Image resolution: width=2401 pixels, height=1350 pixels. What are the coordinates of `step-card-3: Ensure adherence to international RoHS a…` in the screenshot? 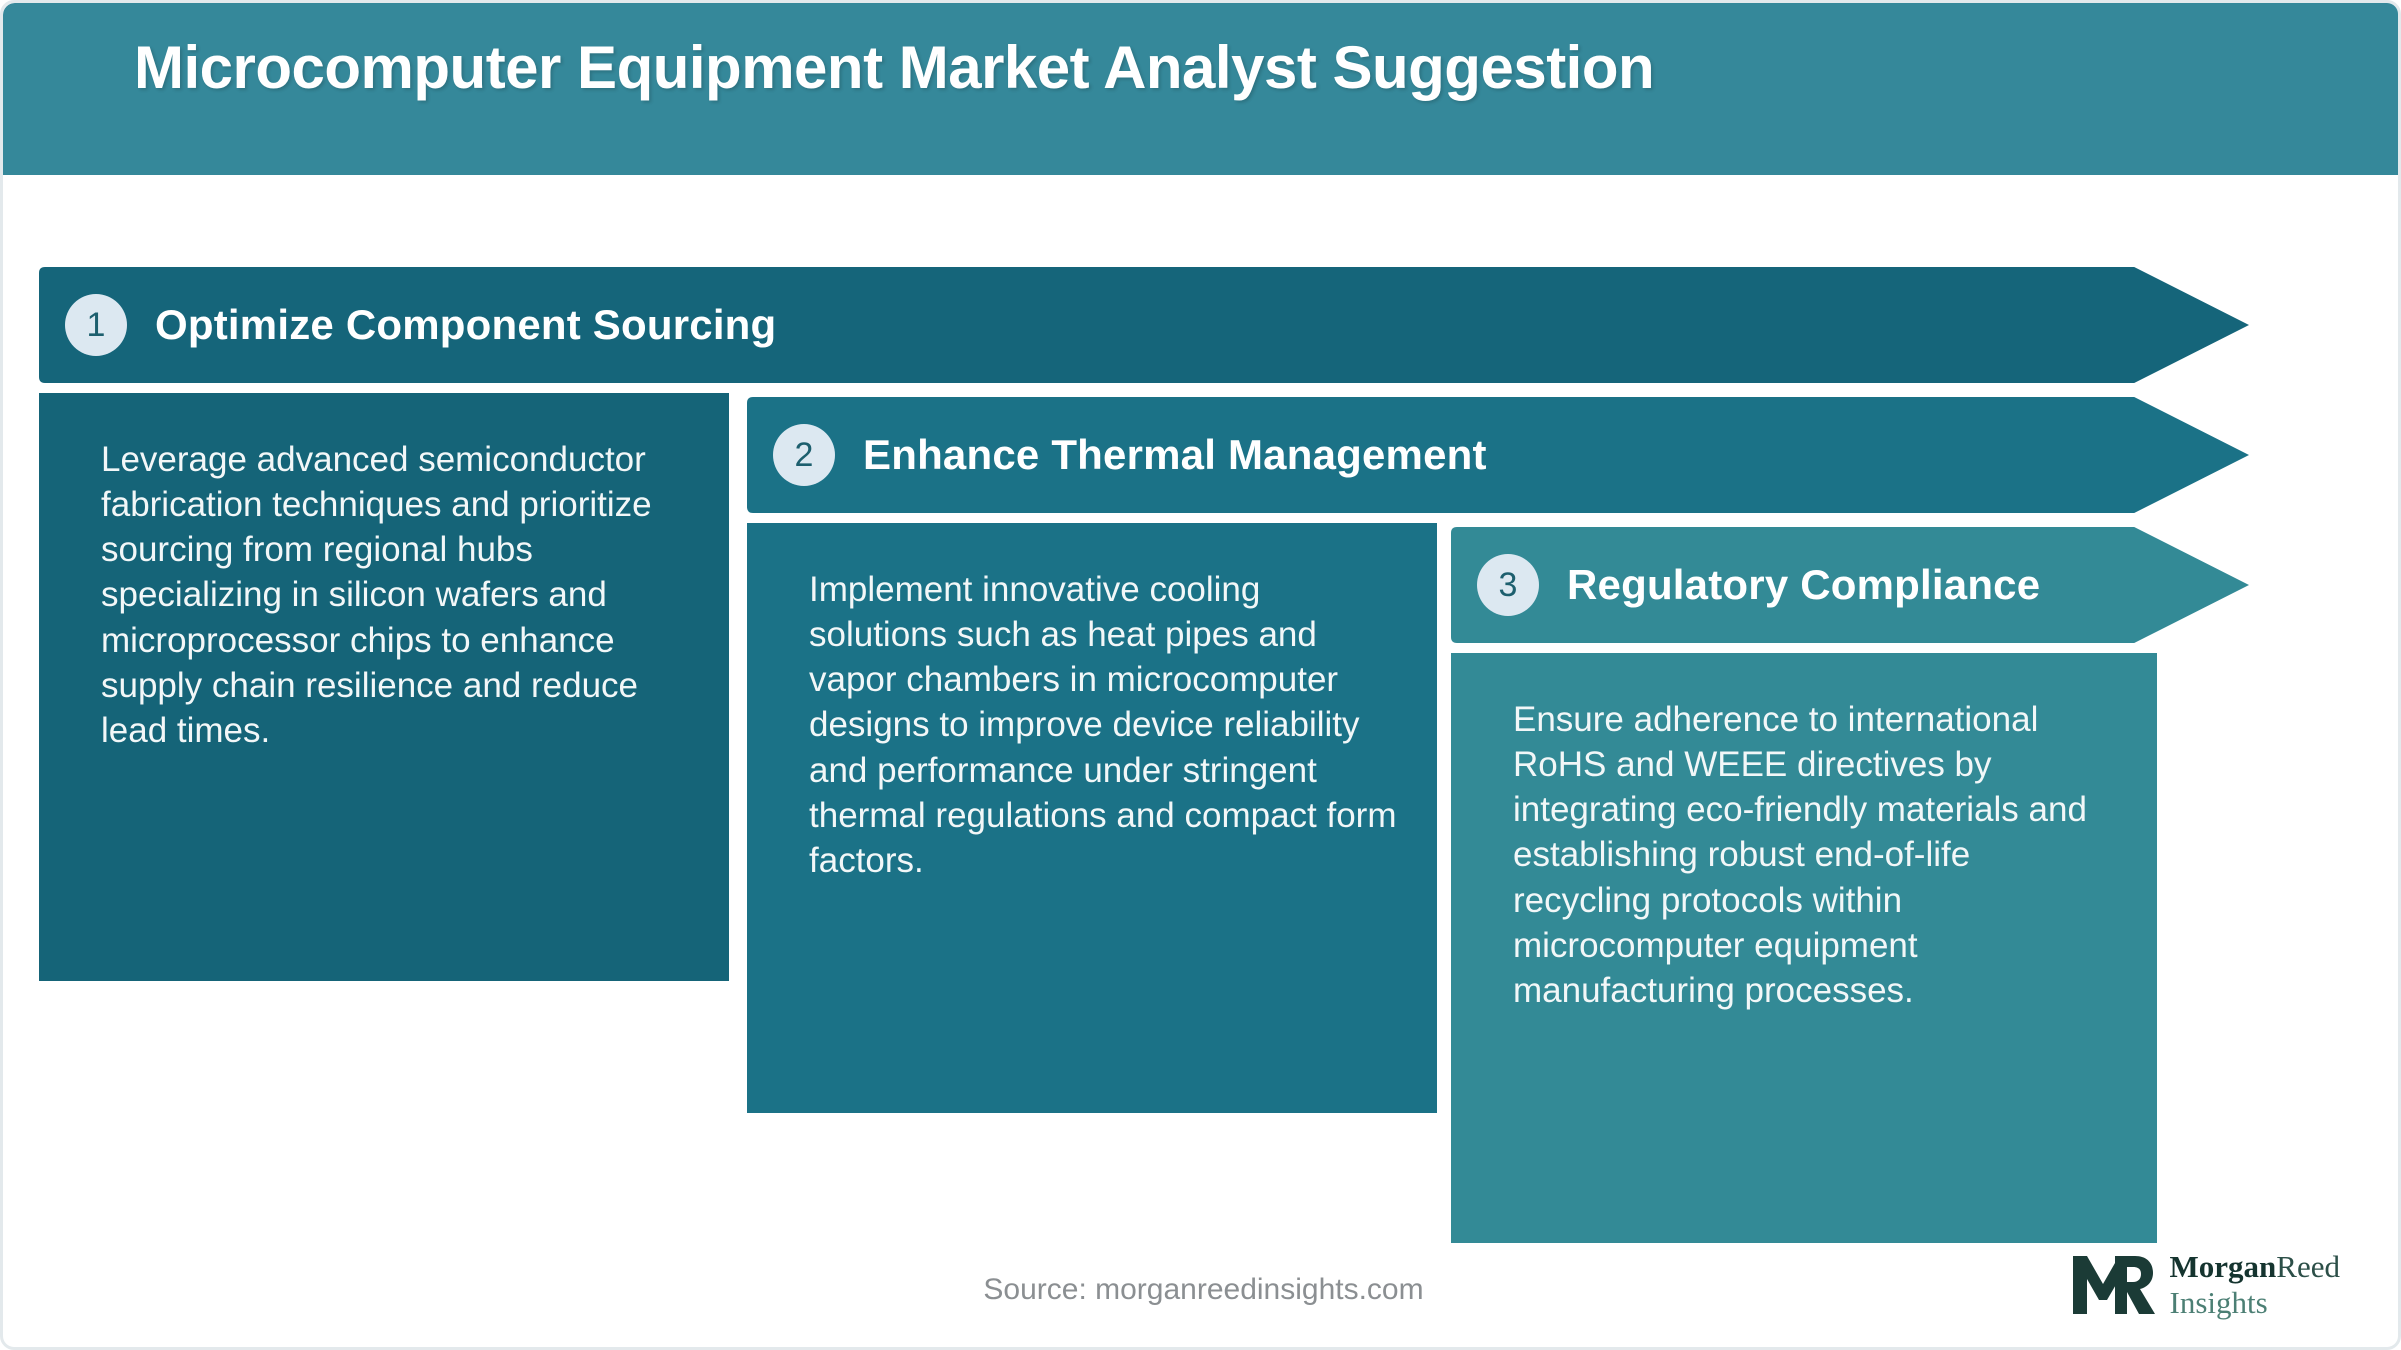 It's located at (1804, 948).